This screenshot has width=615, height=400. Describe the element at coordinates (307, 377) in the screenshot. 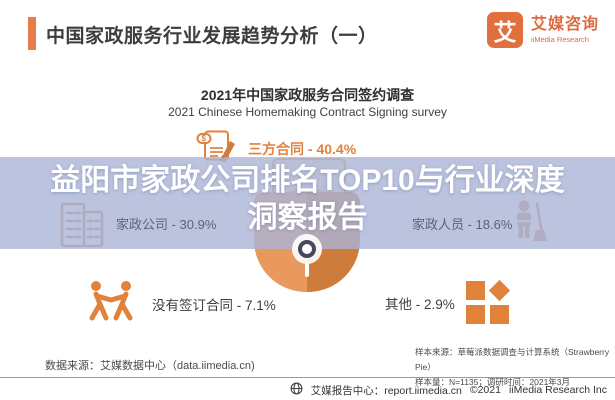

I see `footer-divider` at that location.